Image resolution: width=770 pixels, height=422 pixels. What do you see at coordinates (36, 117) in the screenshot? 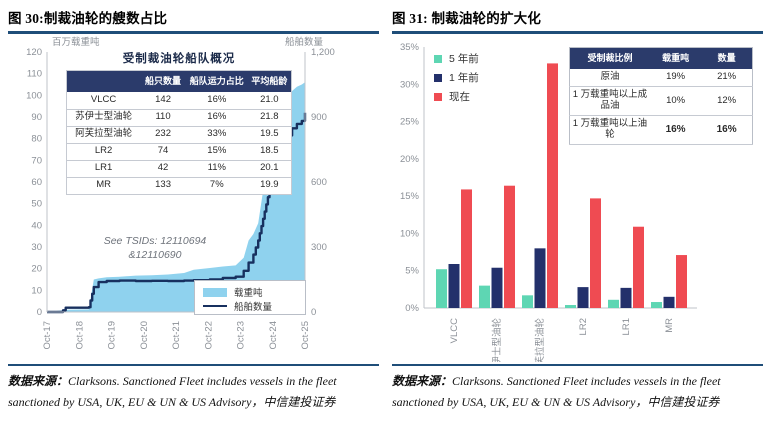
I see `y-left-tick: 90` at bounding box center [36, 117].